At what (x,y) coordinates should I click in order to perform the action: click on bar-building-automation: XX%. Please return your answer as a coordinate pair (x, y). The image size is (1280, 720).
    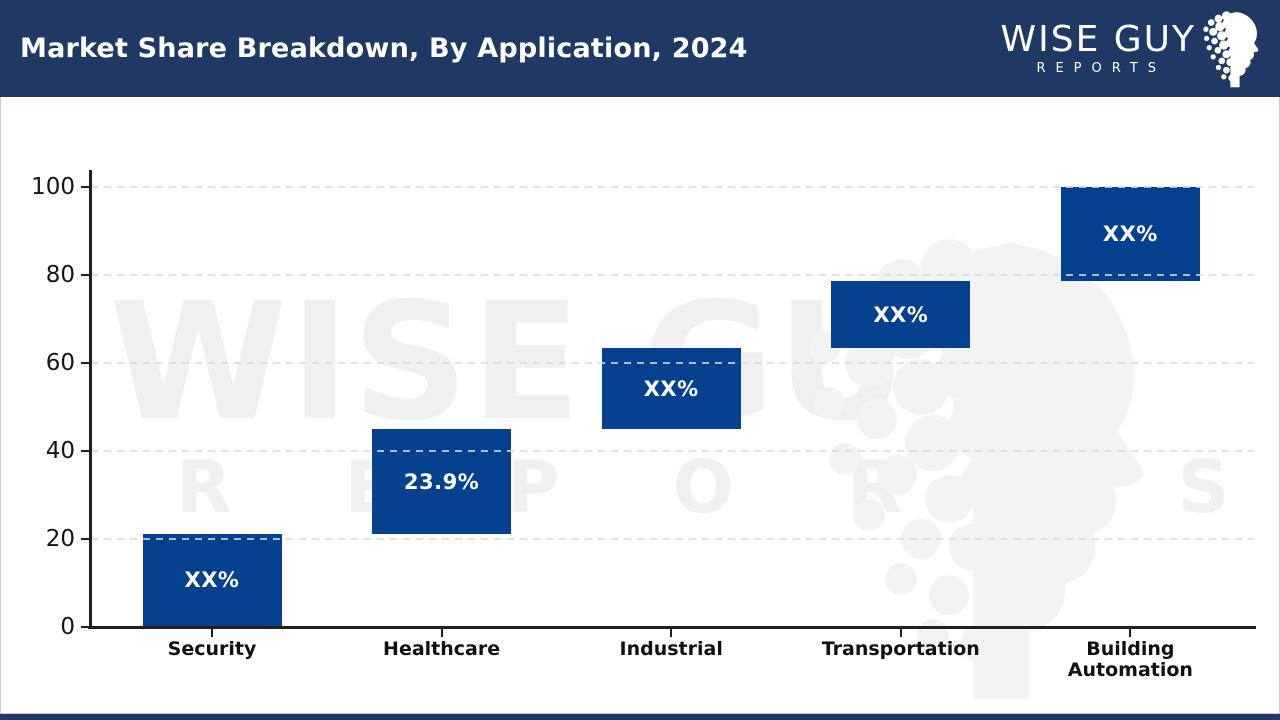
    Looking at the image, I should click on (1130, 234).